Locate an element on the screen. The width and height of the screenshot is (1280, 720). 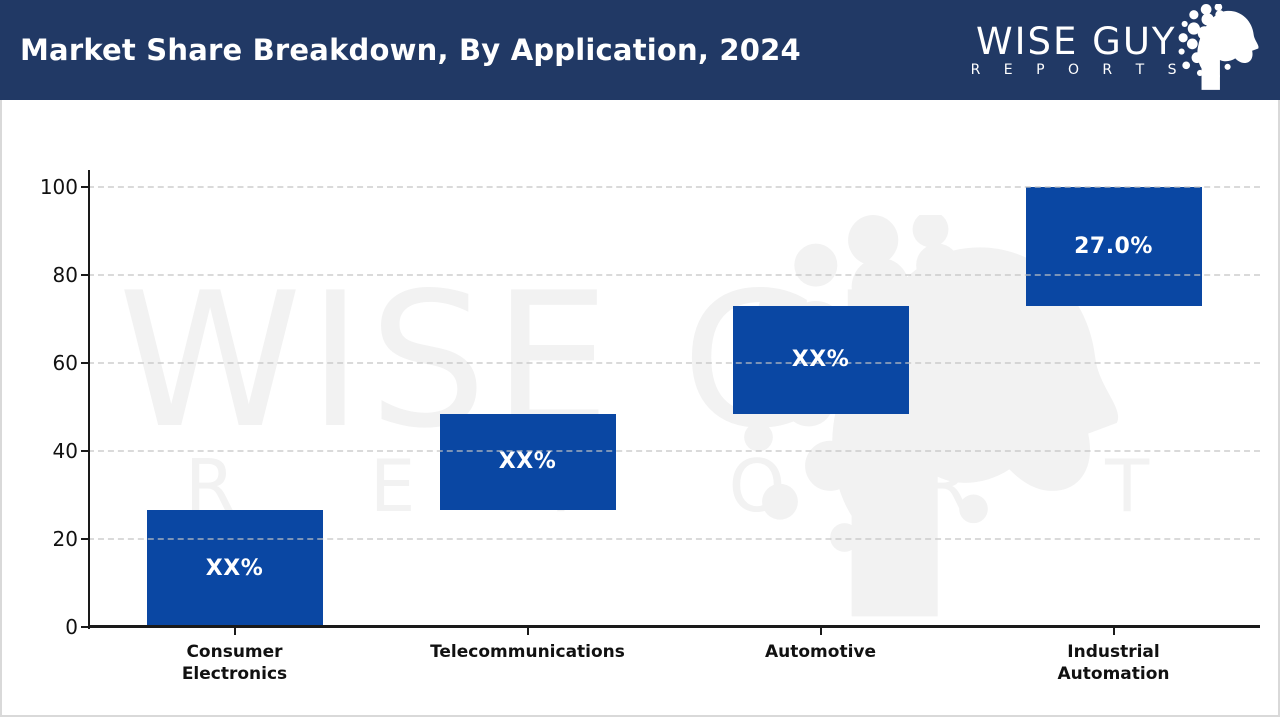
x-category-label: Telecommunications is located at coordinates (528, 652).